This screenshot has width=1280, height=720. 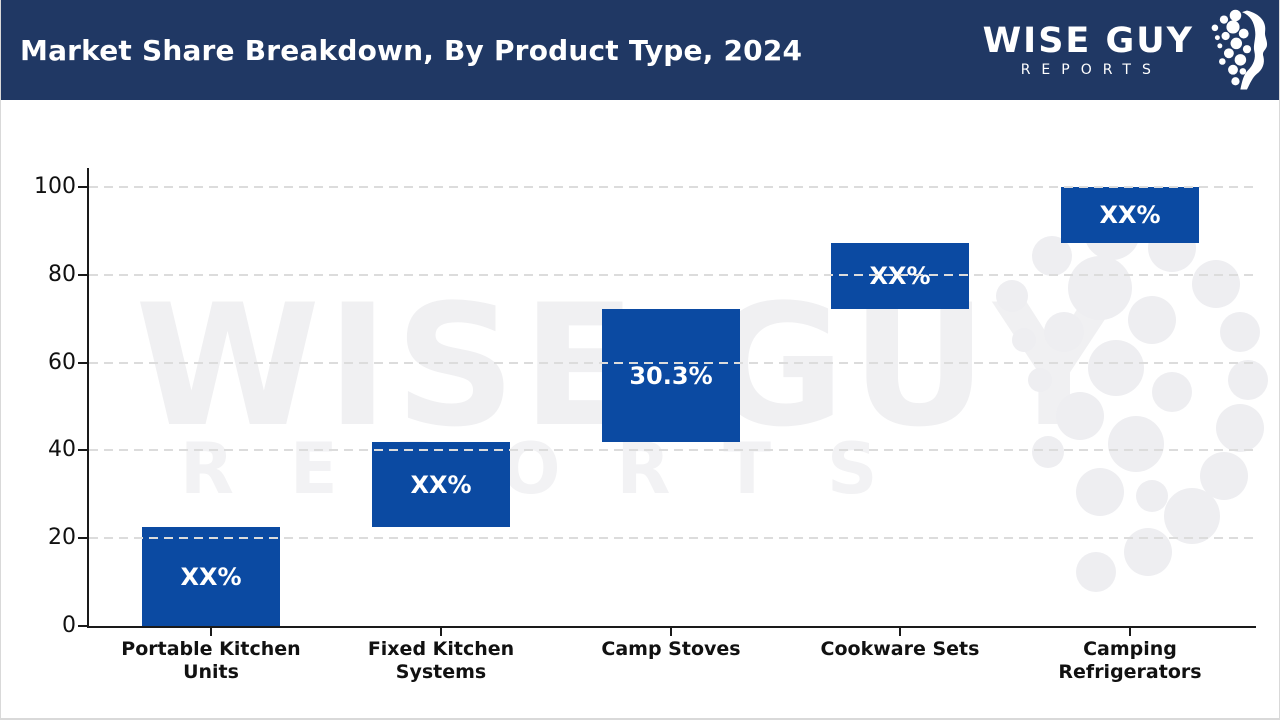 What do you see at coordinates (441, 660) in the screenshot?
I see `x-axis-label-fixed-kitchen-systems: Fixed Kitchen Systems` at bounding box center [441, 660].